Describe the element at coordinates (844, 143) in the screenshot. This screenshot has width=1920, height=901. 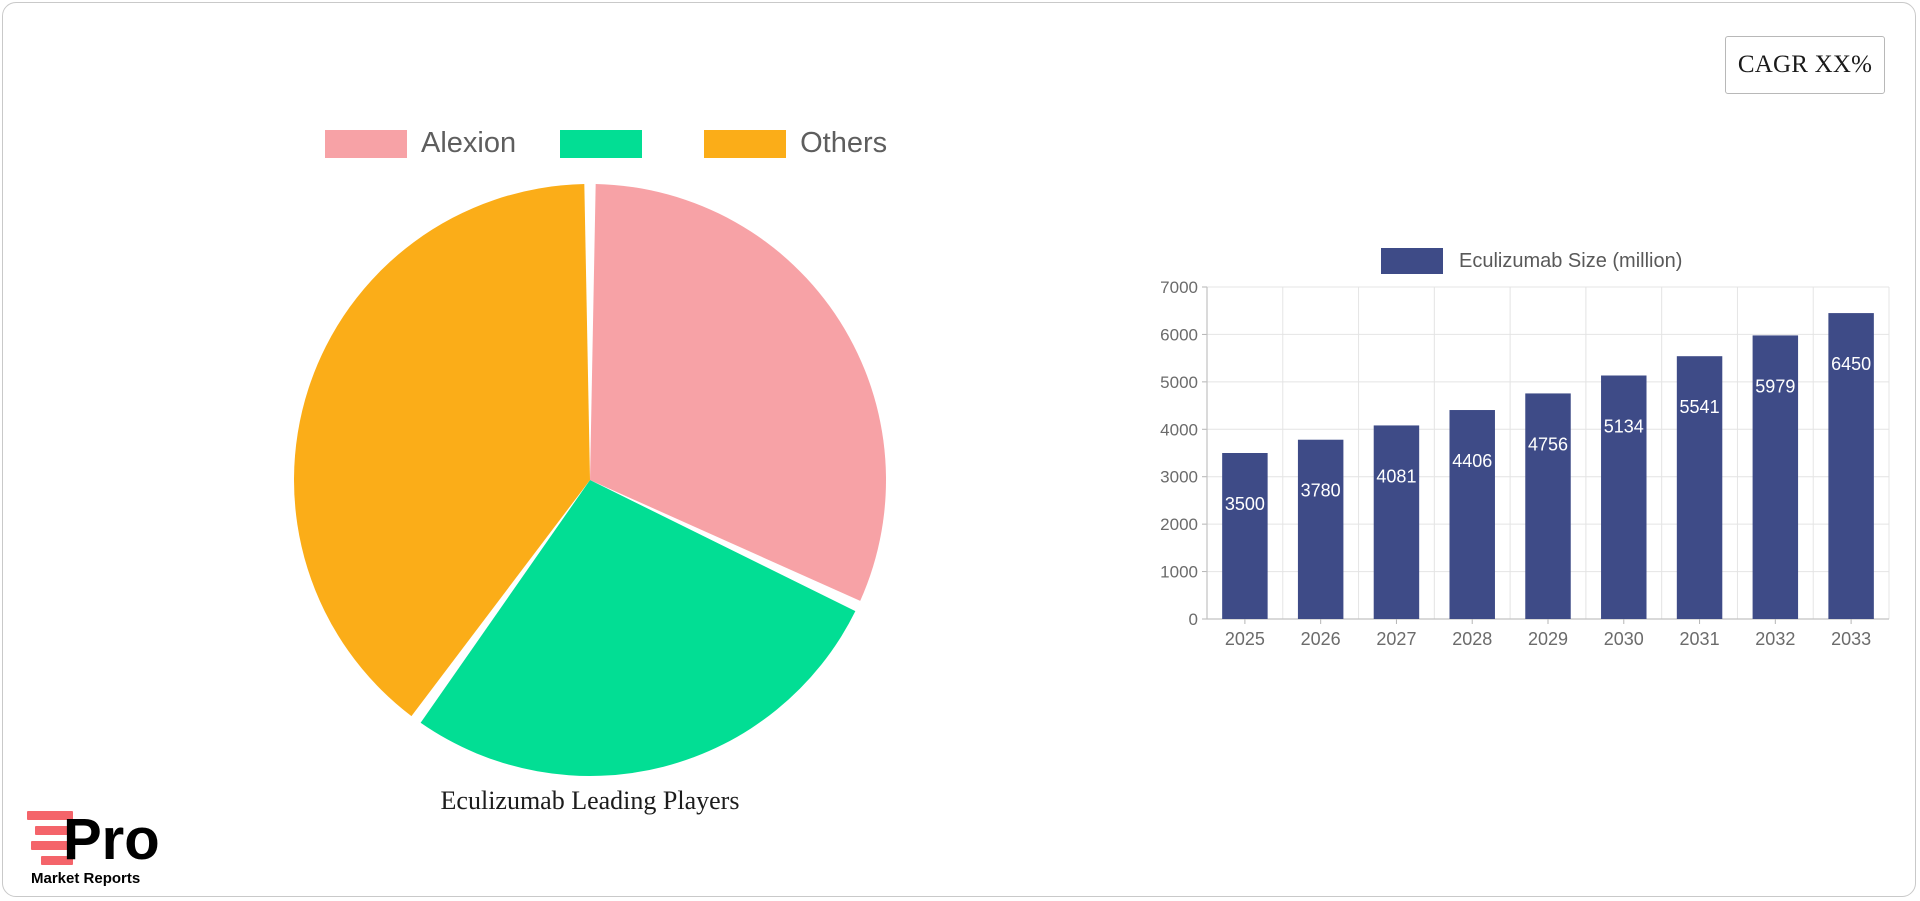
I see `pie-legend-label-others: Others` at that location.